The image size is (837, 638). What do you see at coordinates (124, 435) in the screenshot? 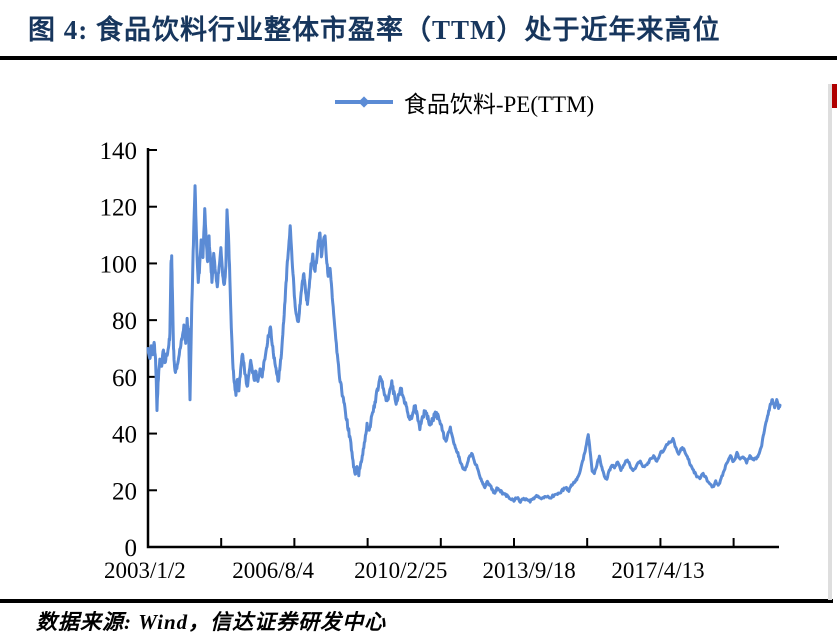
I see `y-tick-label: 40` at bounding box center [124, 435].